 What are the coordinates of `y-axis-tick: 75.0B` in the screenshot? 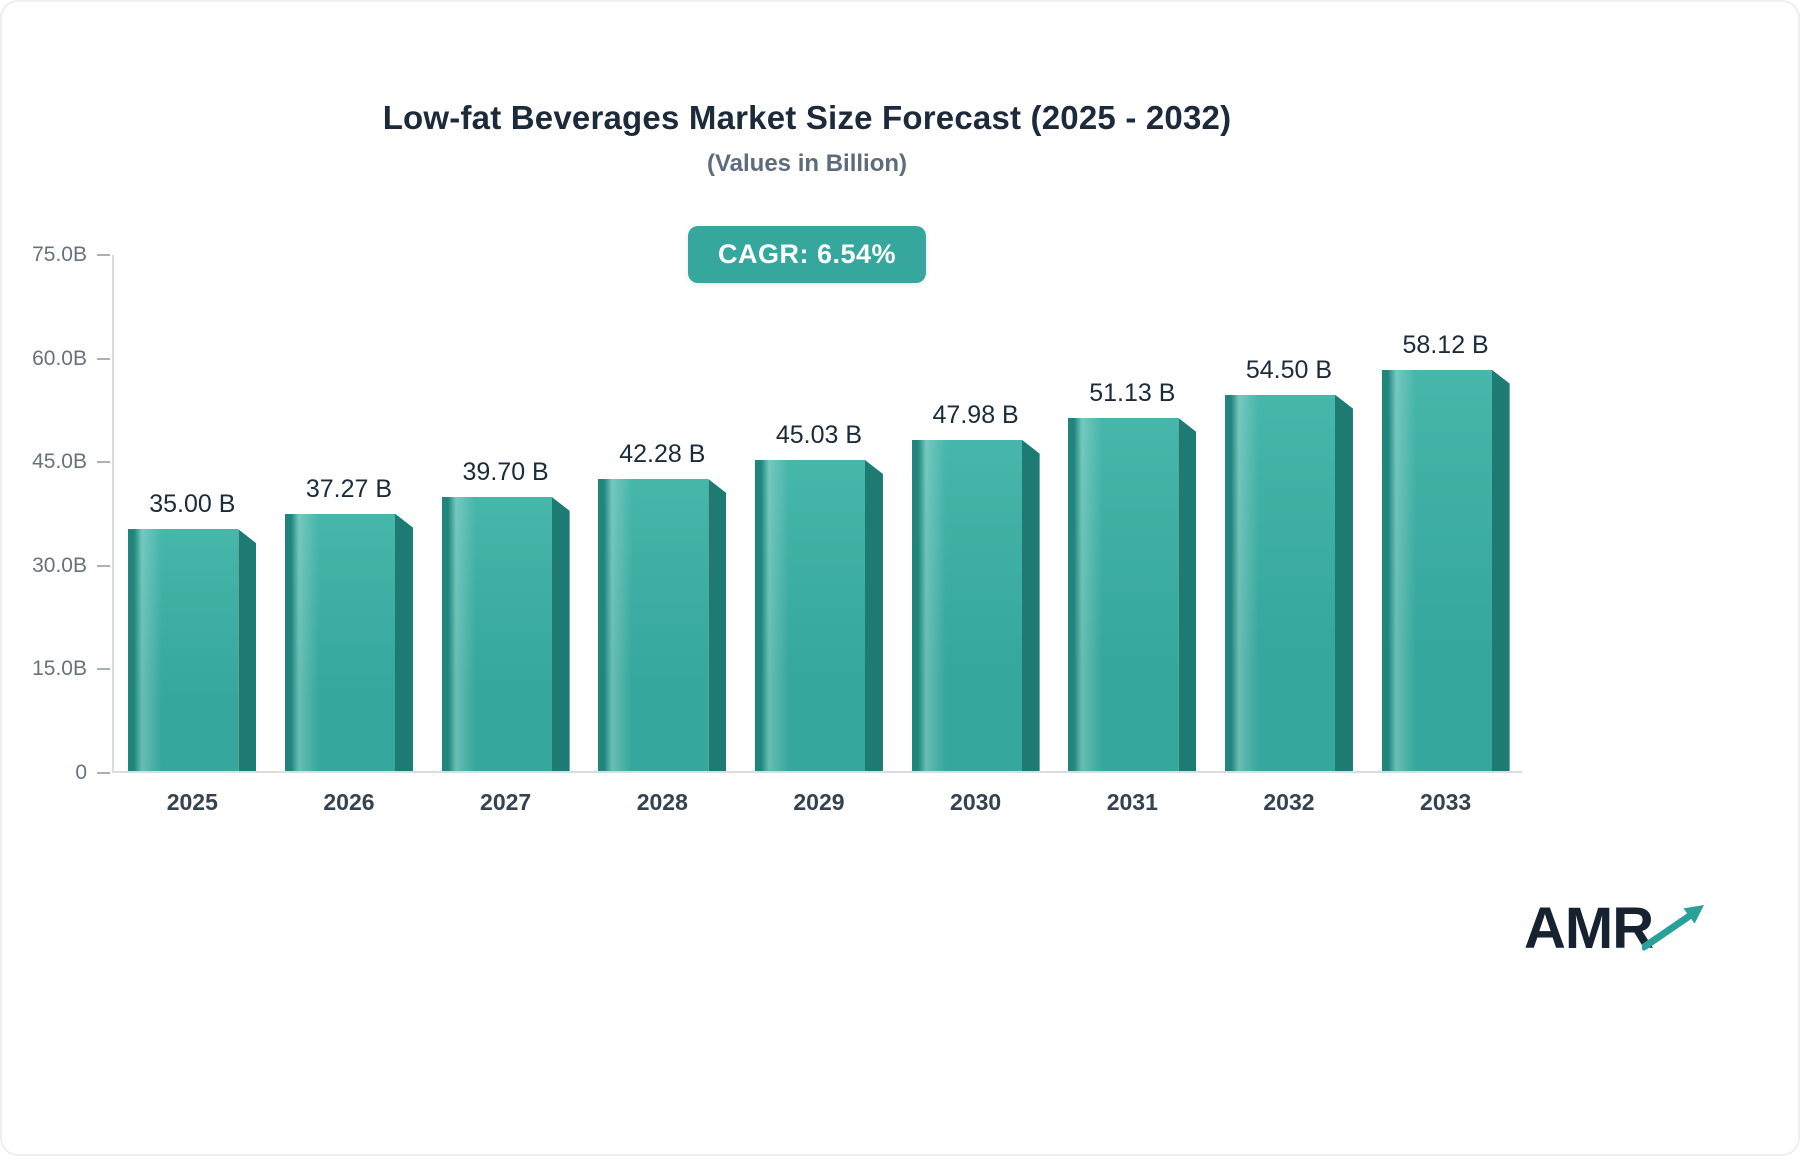 It's located at (71, 255).